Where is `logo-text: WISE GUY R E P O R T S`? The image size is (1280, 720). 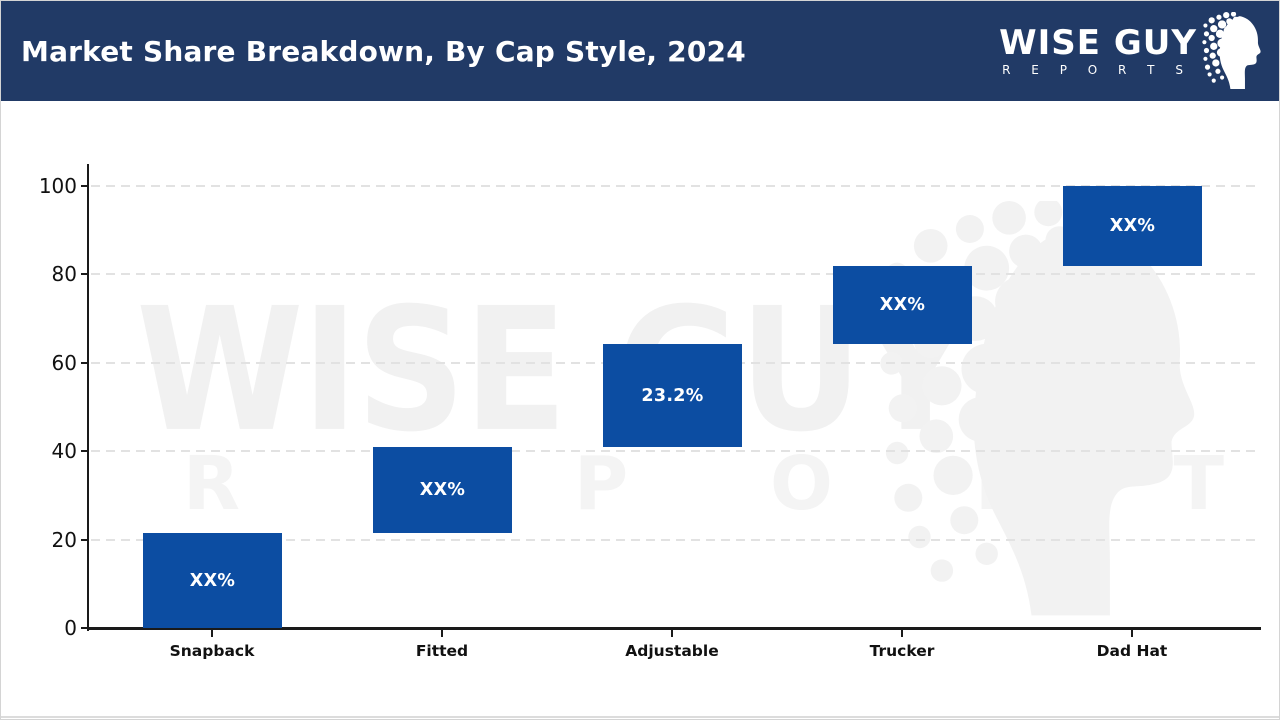
logo-text: WISE GUY R E P O R T S is located at coordinates (1098, 51).